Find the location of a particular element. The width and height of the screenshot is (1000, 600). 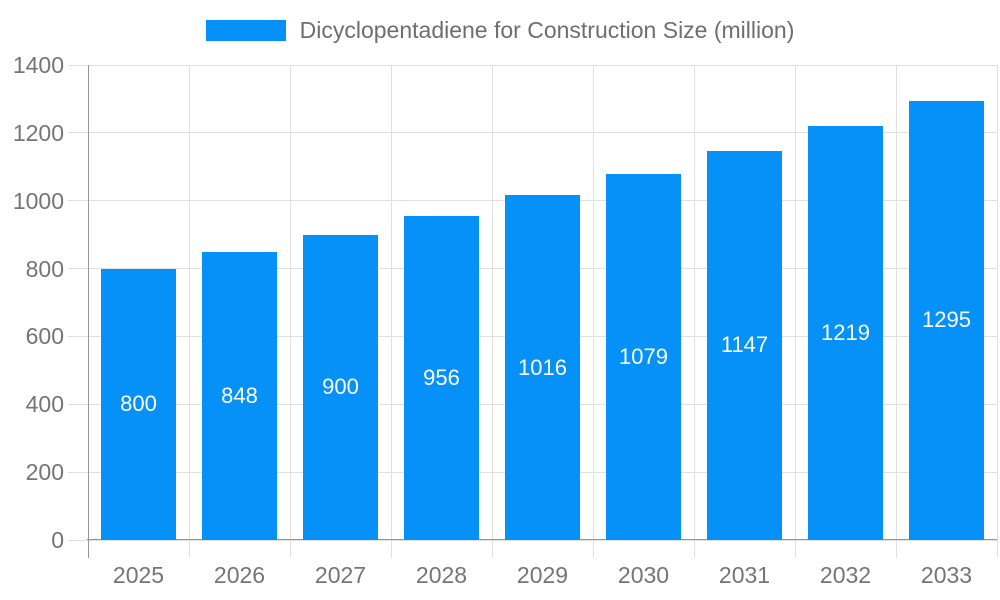

bar-2031: 1147 is located at coordinates (744, 345).